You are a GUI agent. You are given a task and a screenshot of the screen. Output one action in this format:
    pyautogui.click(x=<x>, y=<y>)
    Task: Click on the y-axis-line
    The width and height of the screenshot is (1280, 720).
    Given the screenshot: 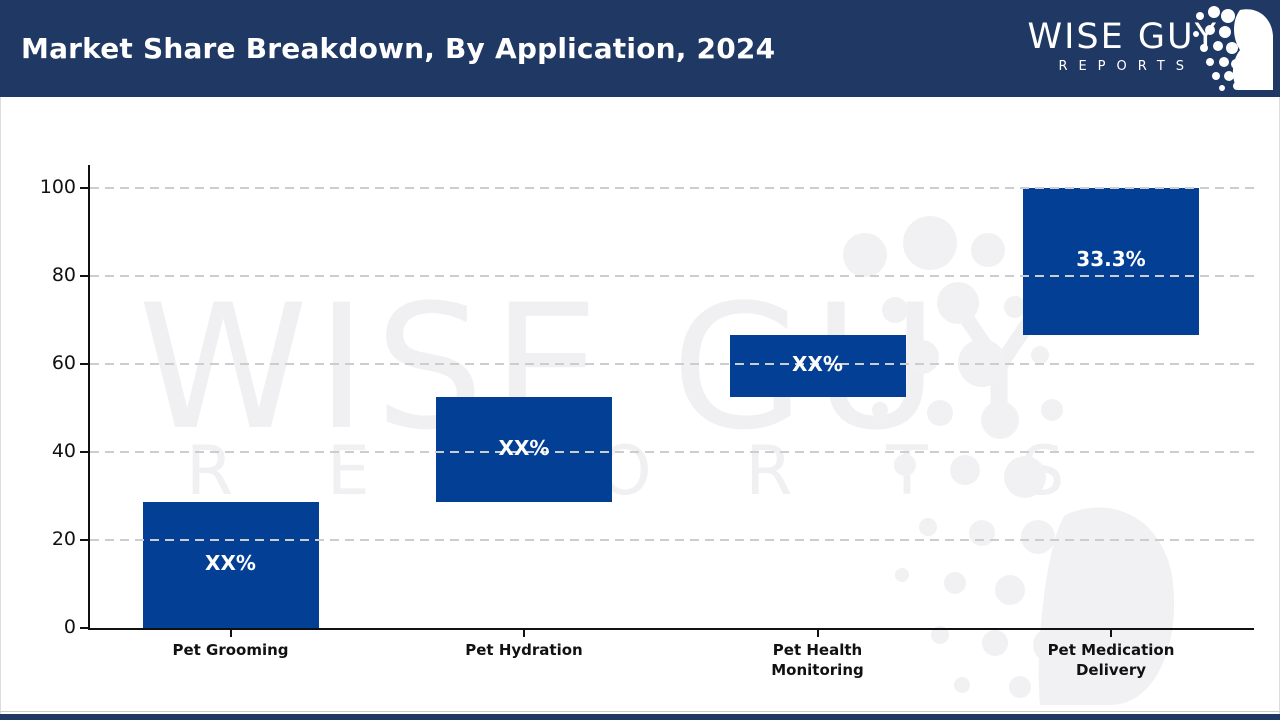 What is the action you would take?
    pyautogui.click(x=89, y=397)
    